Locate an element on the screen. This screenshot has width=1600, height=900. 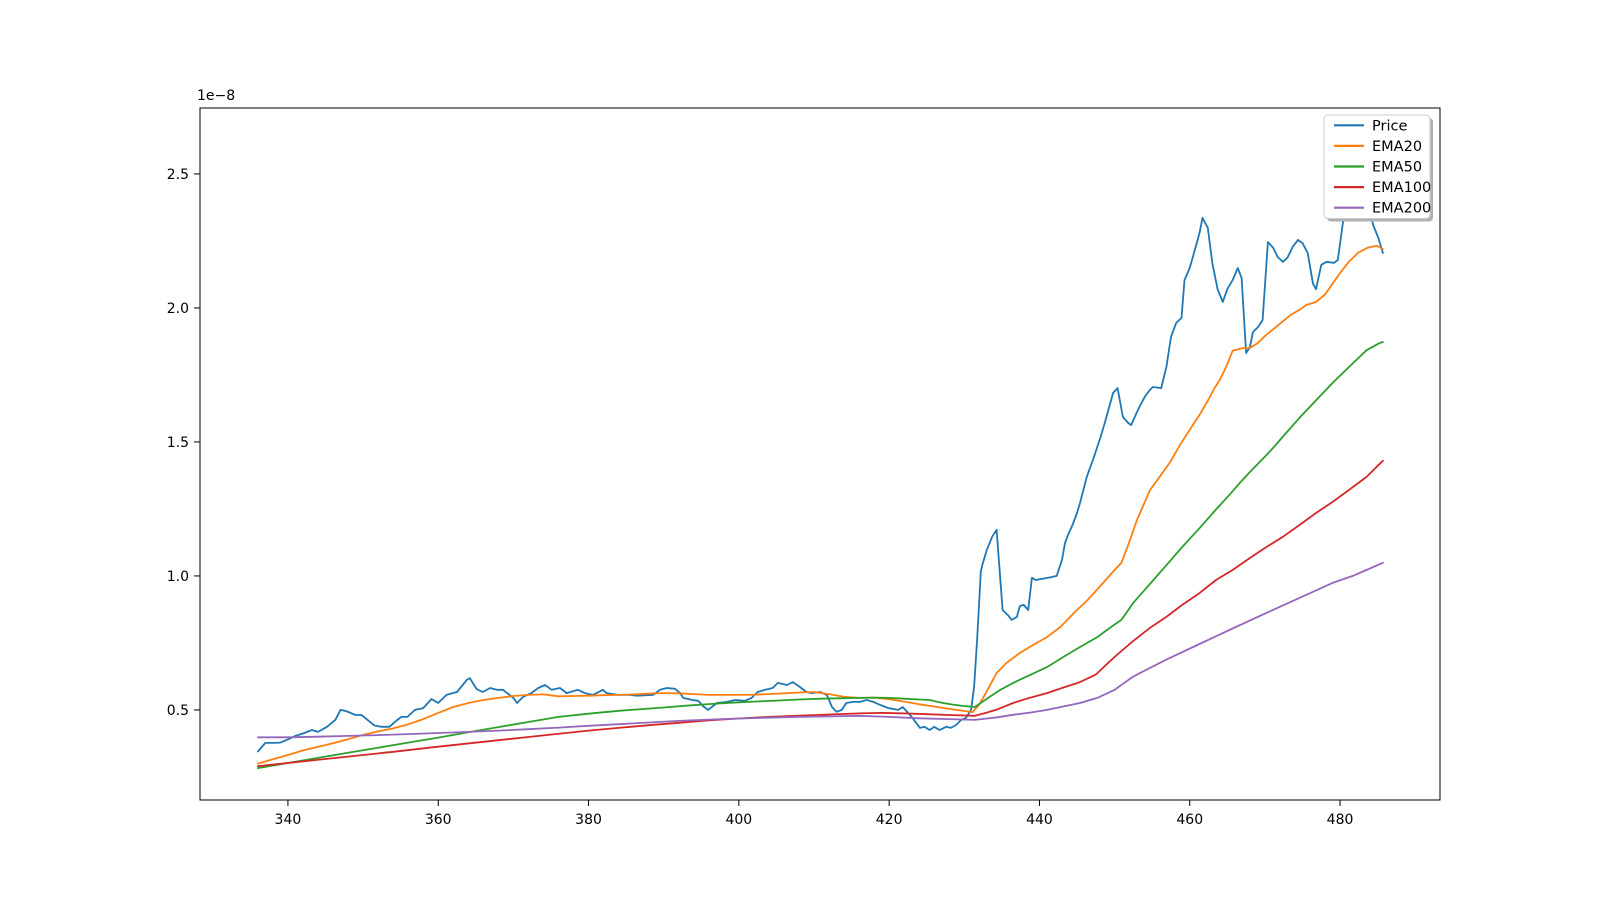
series-line-ema200 is located at coordinates (820, 650).